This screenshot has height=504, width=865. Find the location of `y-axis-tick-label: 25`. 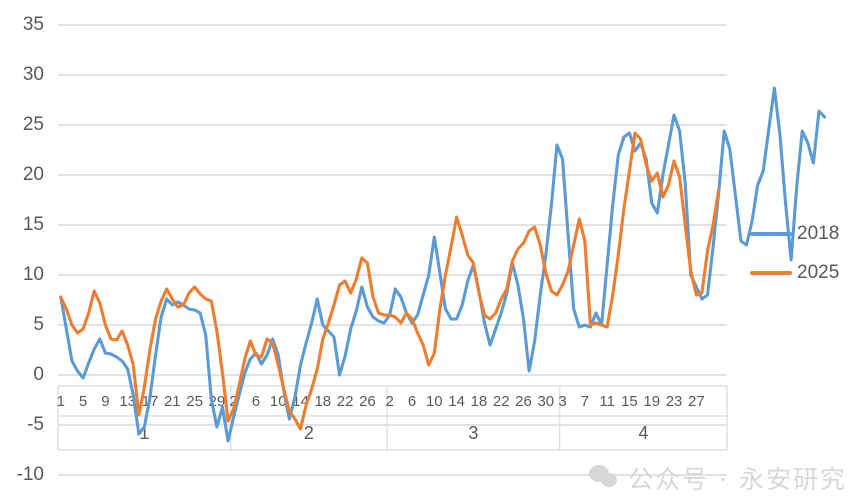

y-axis-tick-label: 25 is located at coordinates (33, 124).